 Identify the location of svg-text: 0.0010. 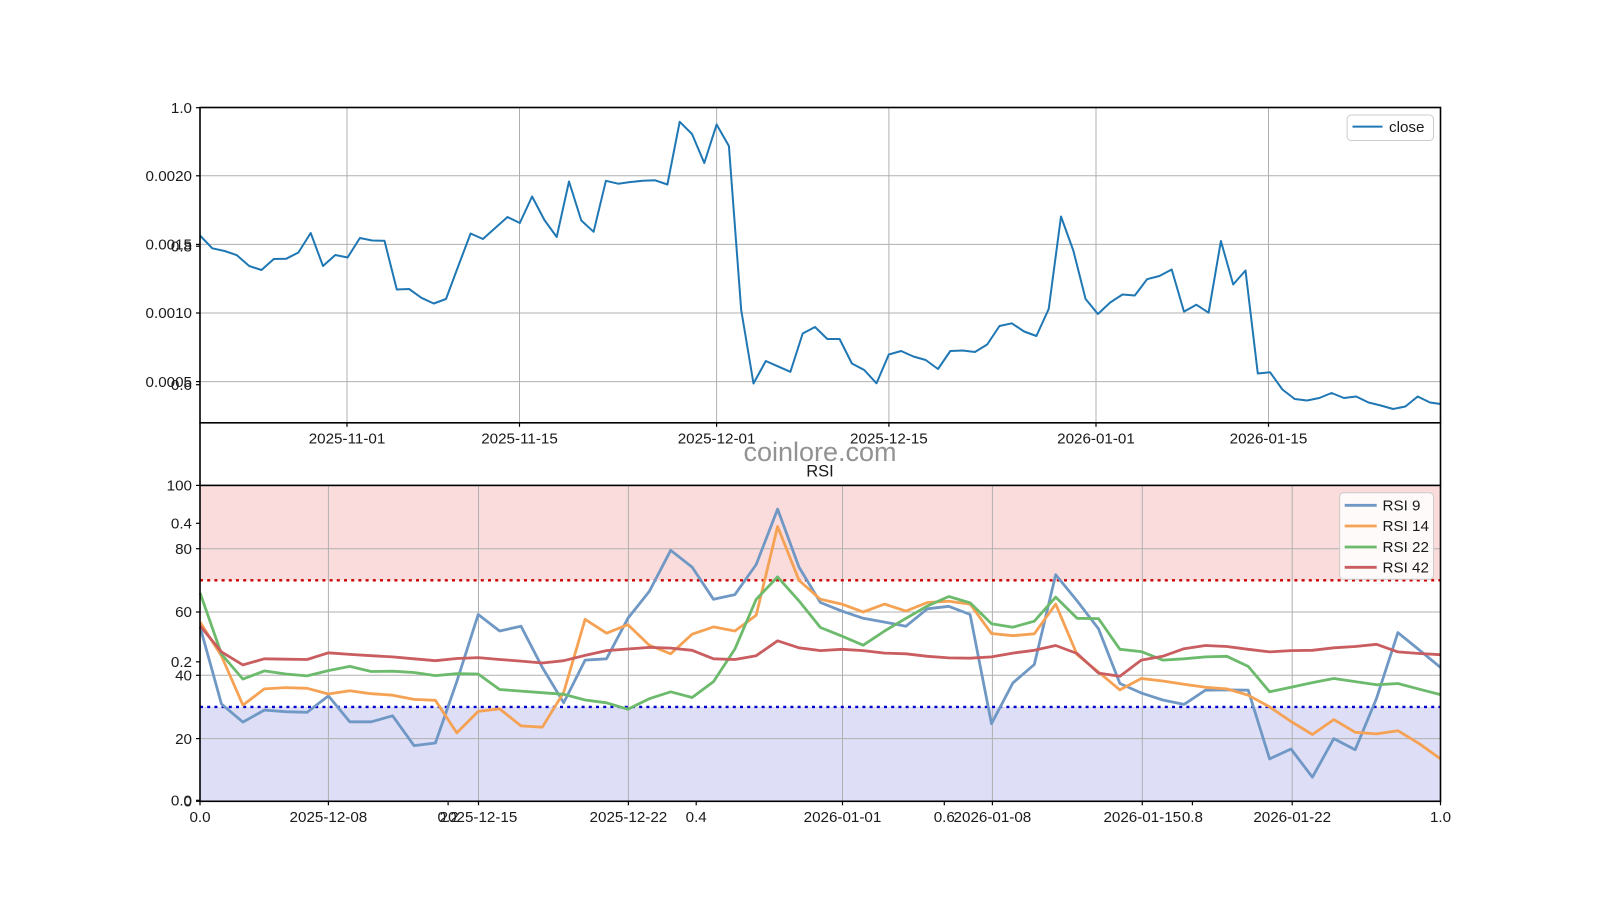
(169, 313).